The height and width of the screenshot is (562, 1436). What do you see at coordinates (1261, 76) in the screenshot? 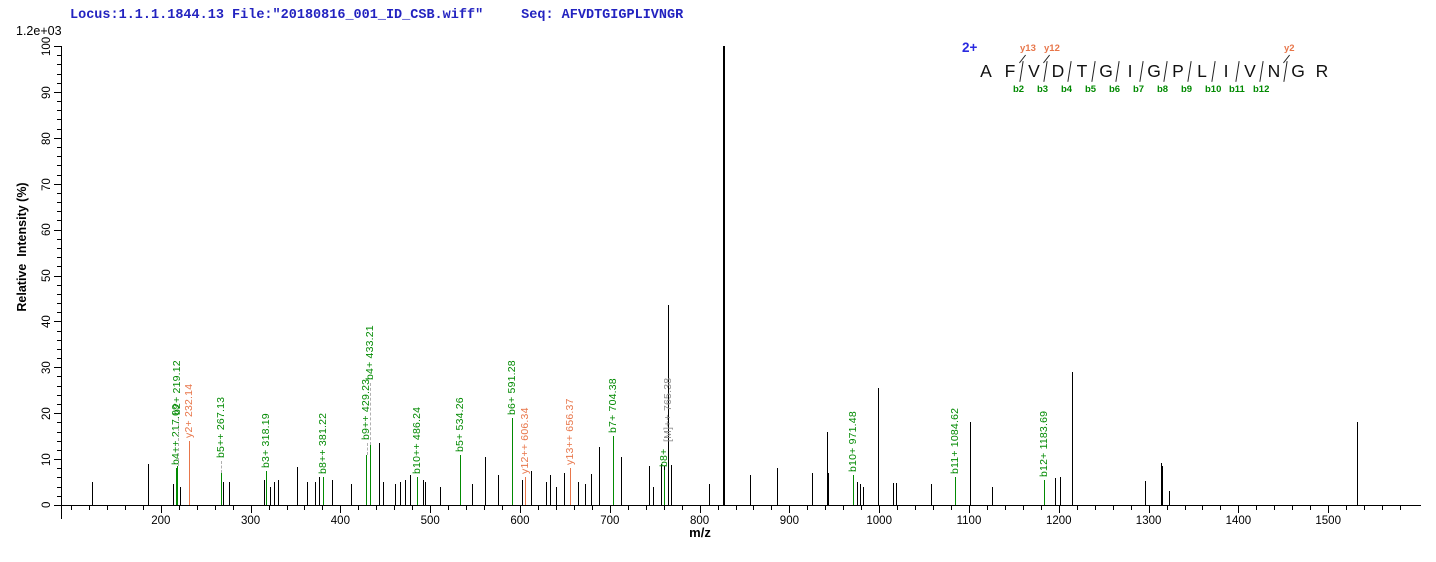
I see `cleavage-gap: b12` at bounding box center [1261, 76].